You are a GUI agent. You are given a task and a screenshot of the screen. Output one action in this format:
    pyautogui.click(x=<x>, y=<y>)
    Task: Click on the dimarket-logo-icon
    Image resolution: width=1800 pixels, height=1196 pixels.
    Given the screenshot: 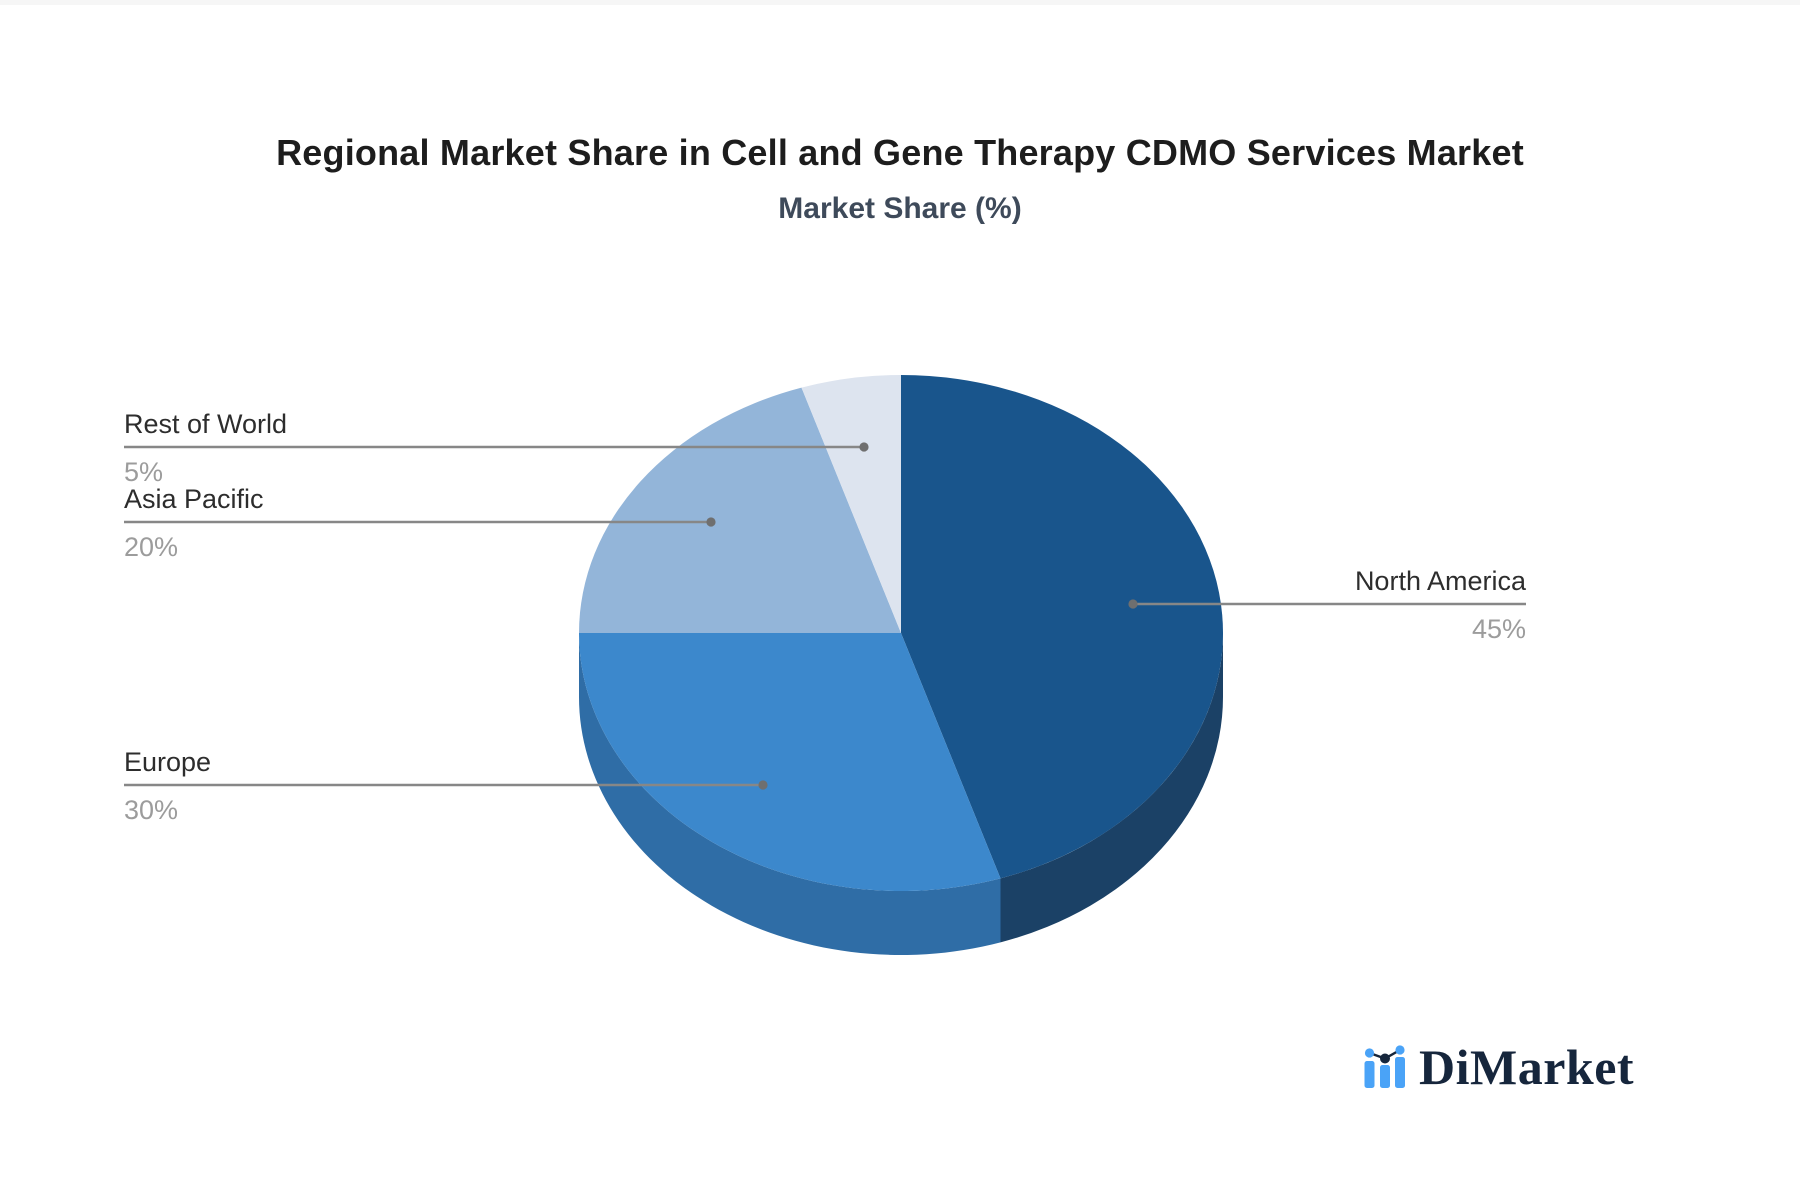 What is the action you would take?
    pyautogui.click(x=1384, y=1066)
    